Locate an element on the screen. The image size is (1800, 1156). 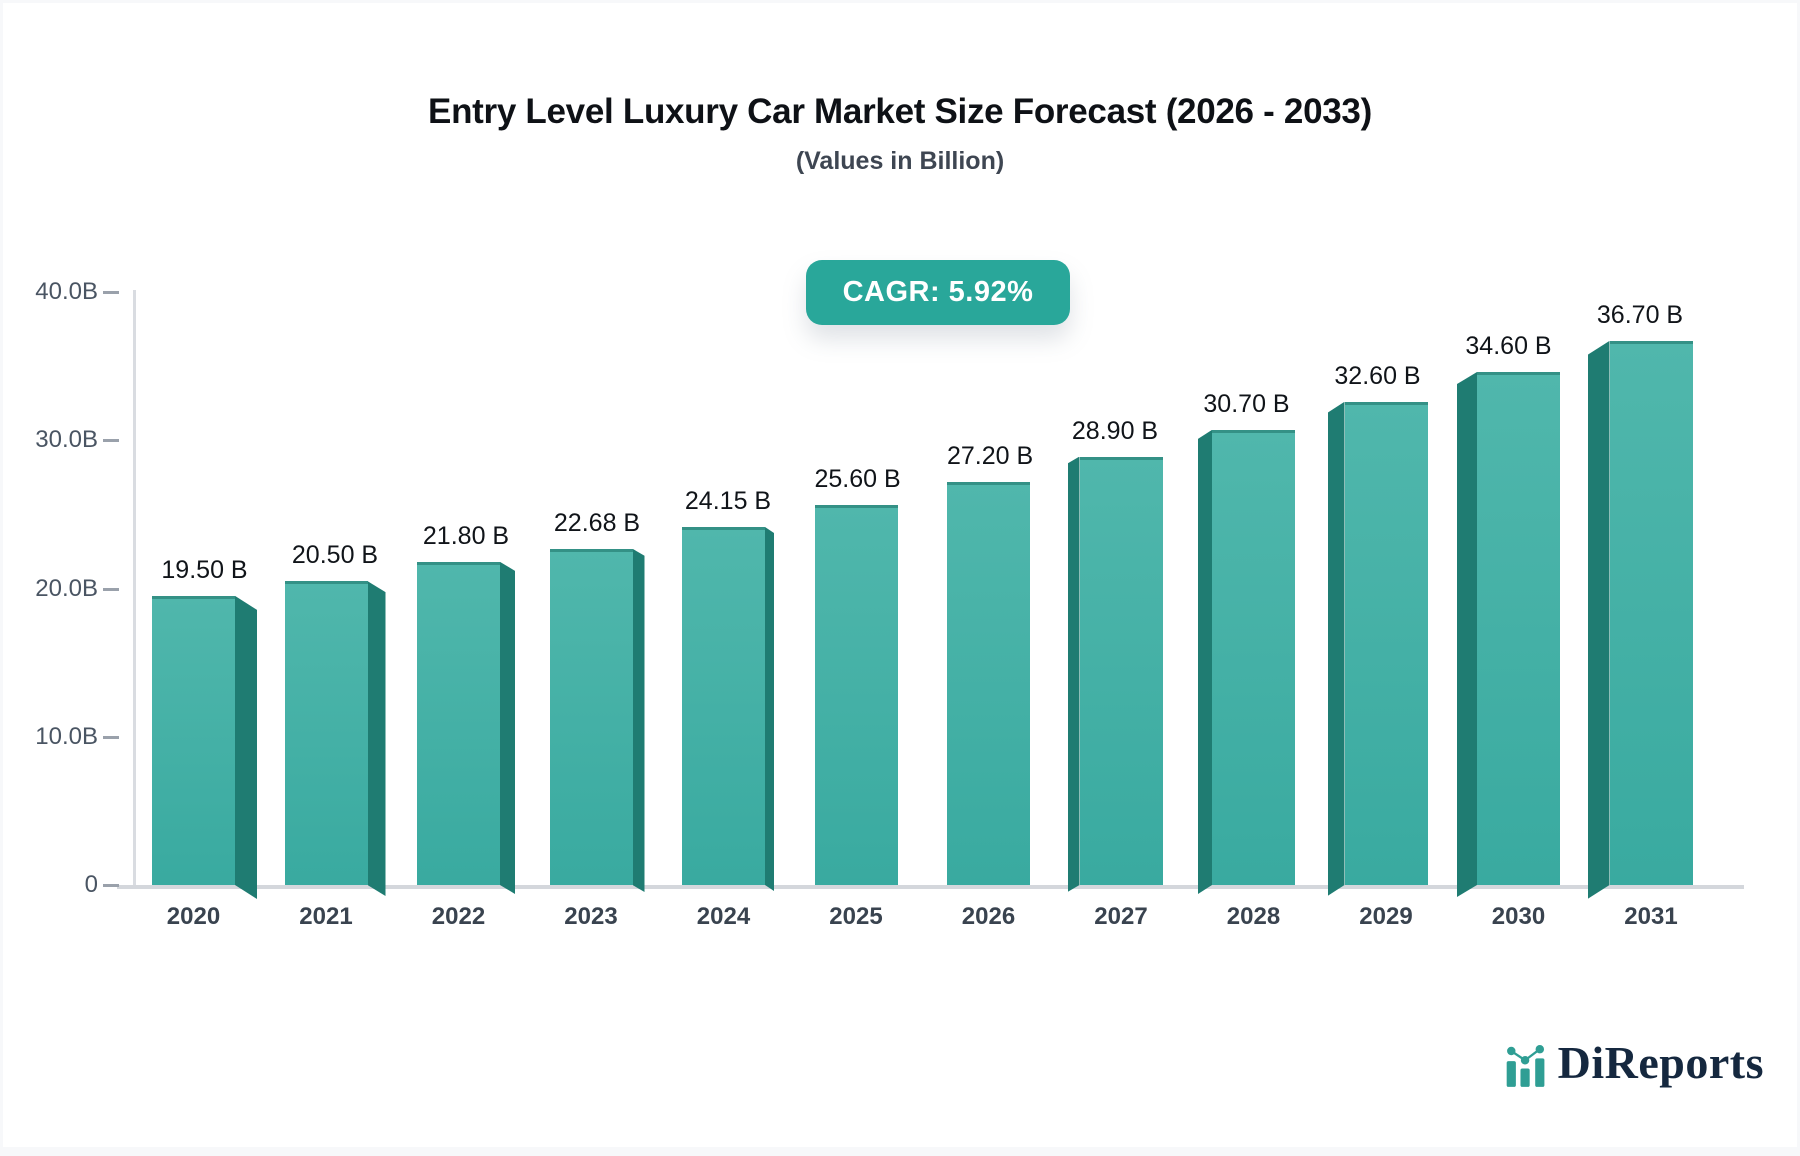
cagr-badge: CAGR: 5.92% is located at coordinates (938, 292).